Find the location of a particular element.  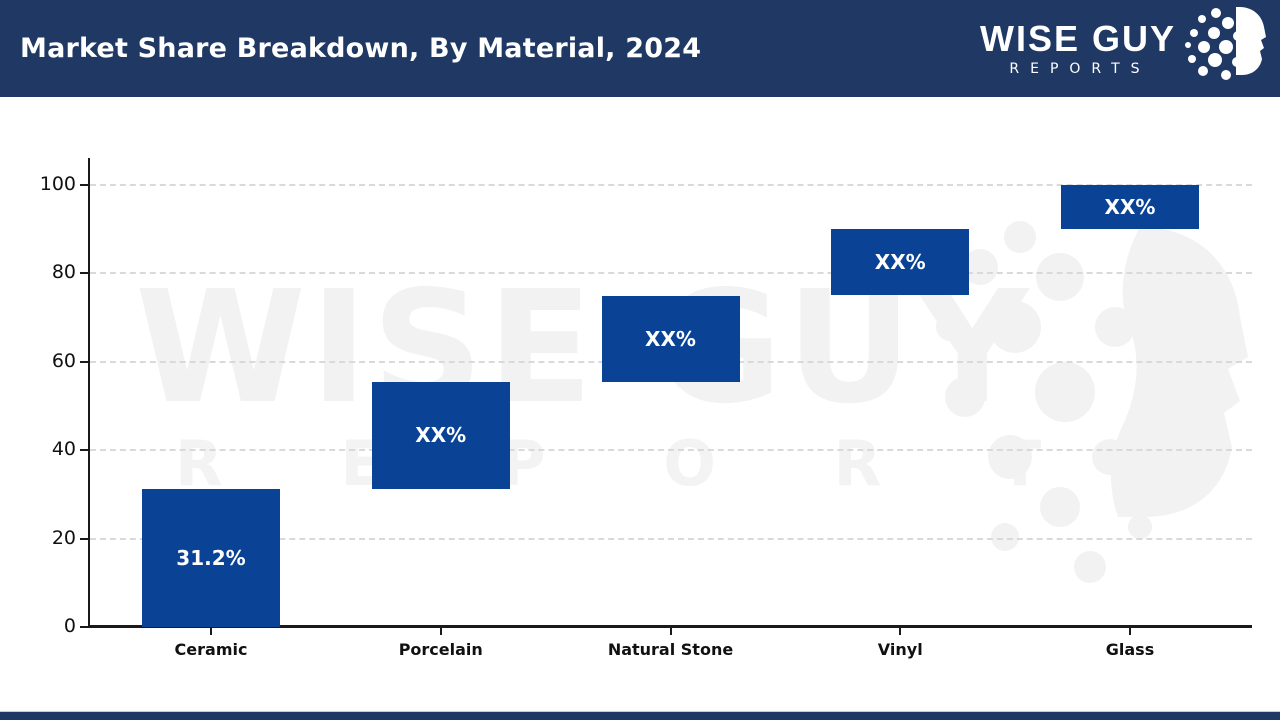

bar-natural-stone: XX% is located at coordinates (670, 338).